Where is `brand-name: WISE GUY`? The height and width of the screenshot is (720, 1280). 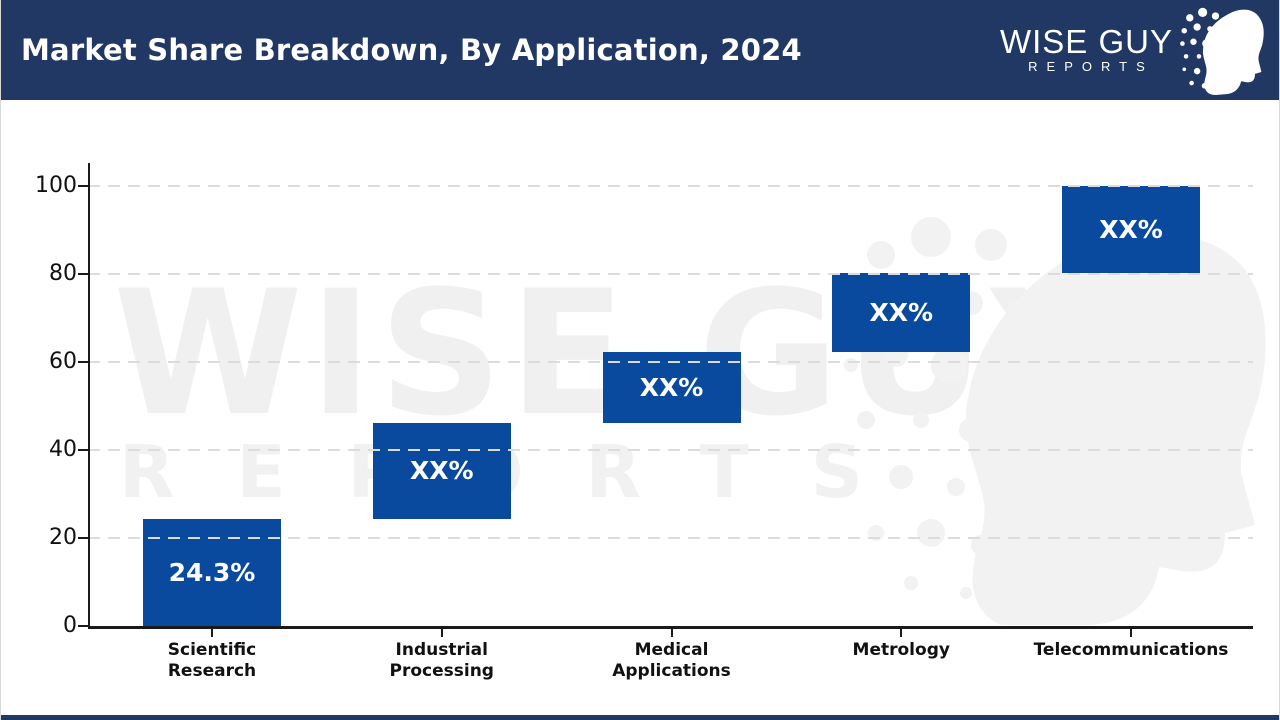 brand-name: WISE GUY is located at coordinates (1086, 41).